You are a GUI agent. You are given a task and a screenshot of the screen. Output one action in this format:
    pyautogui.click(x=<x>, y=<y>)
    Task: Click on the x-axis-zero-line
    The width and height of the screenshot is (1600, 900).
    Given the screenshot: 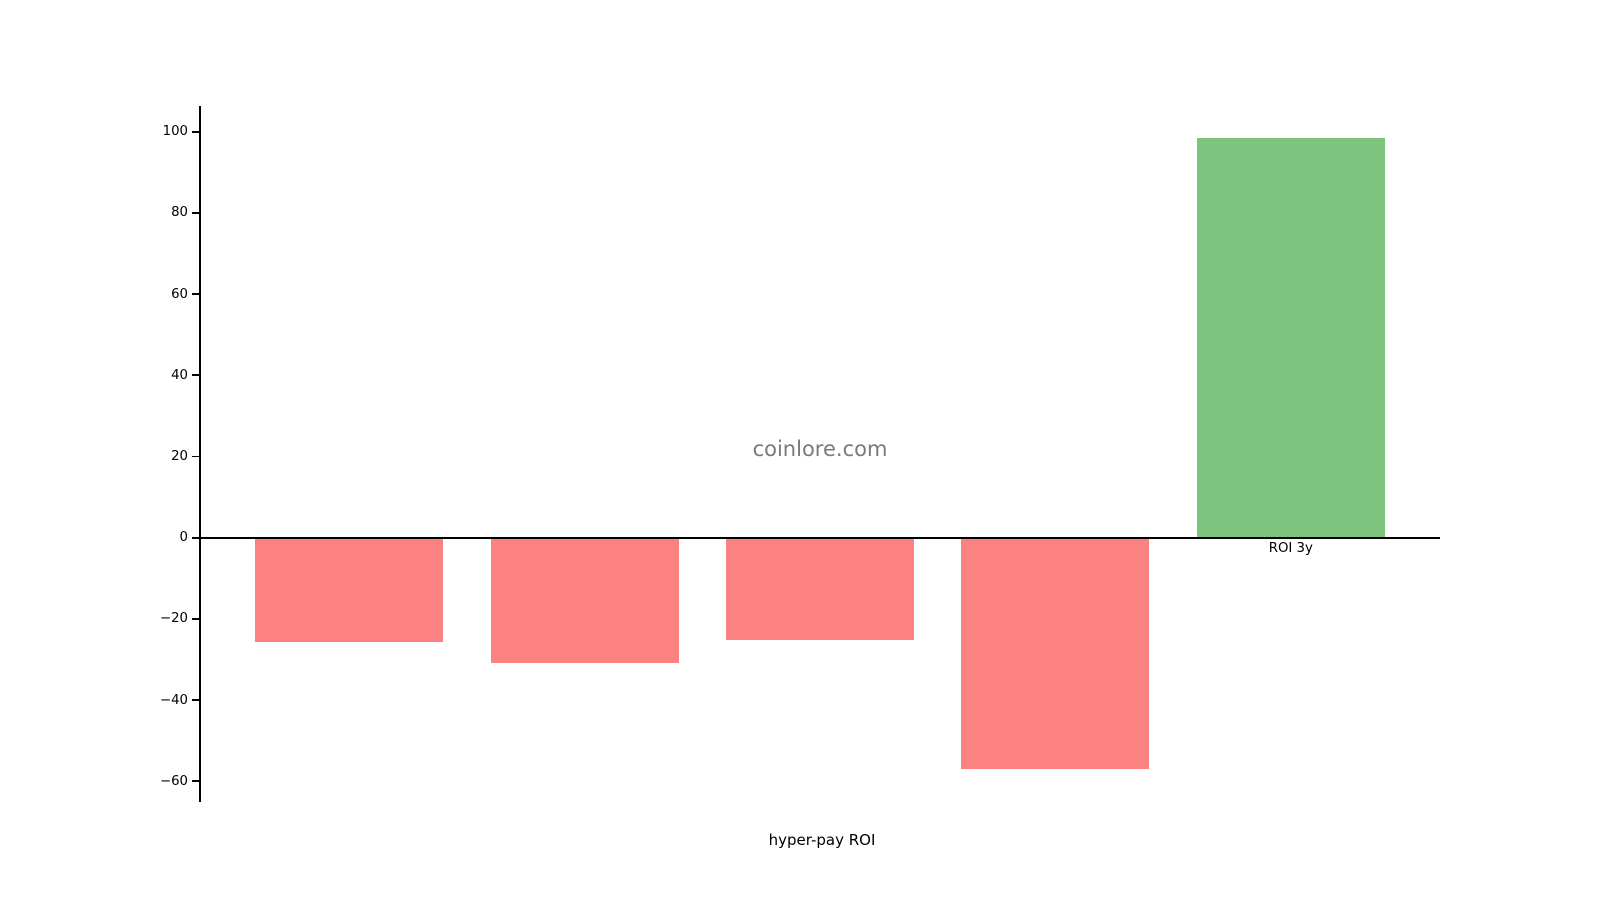 What is the action you would take?
    pyautogui.click(x=819, y=537)
    